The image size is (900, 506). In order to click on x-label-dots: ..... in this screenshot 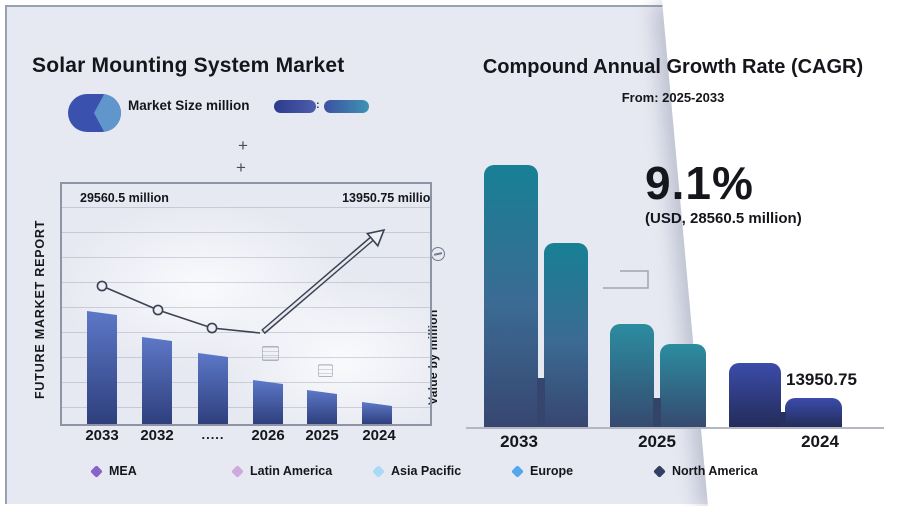, I will do `click(213, 434)`.